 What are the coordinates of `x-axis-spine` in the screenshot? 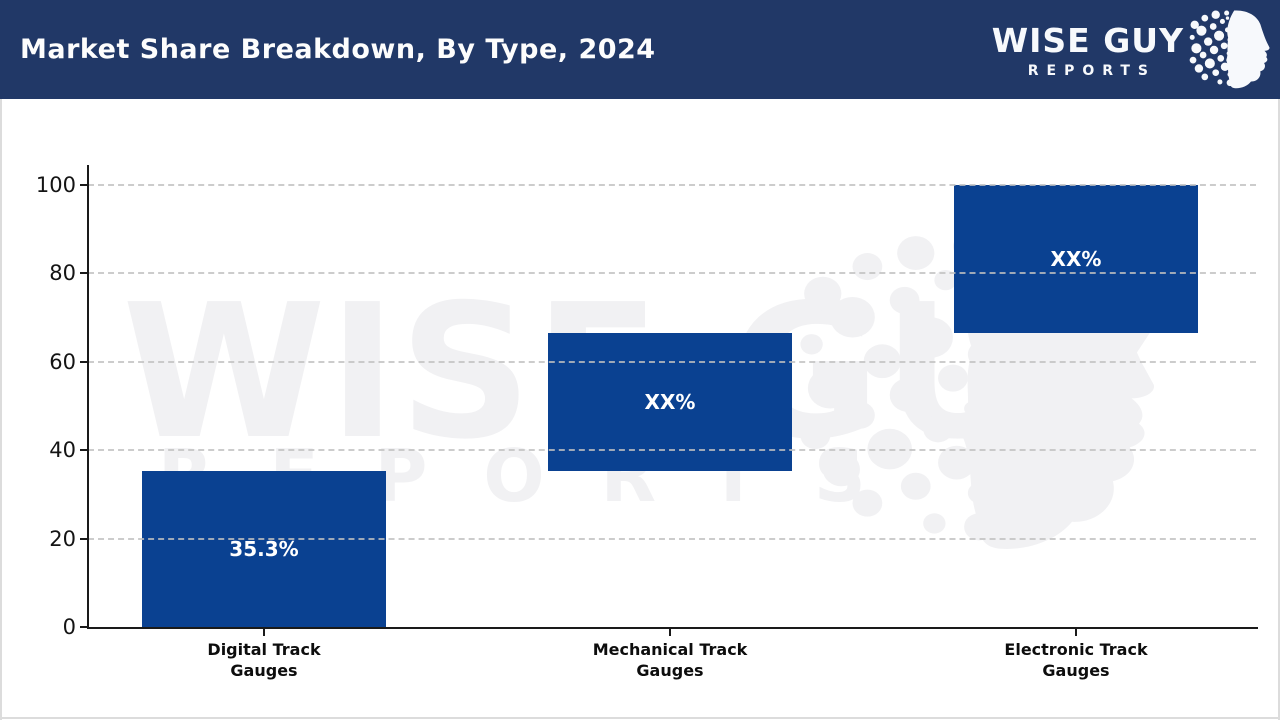 It's located at (672, 628).